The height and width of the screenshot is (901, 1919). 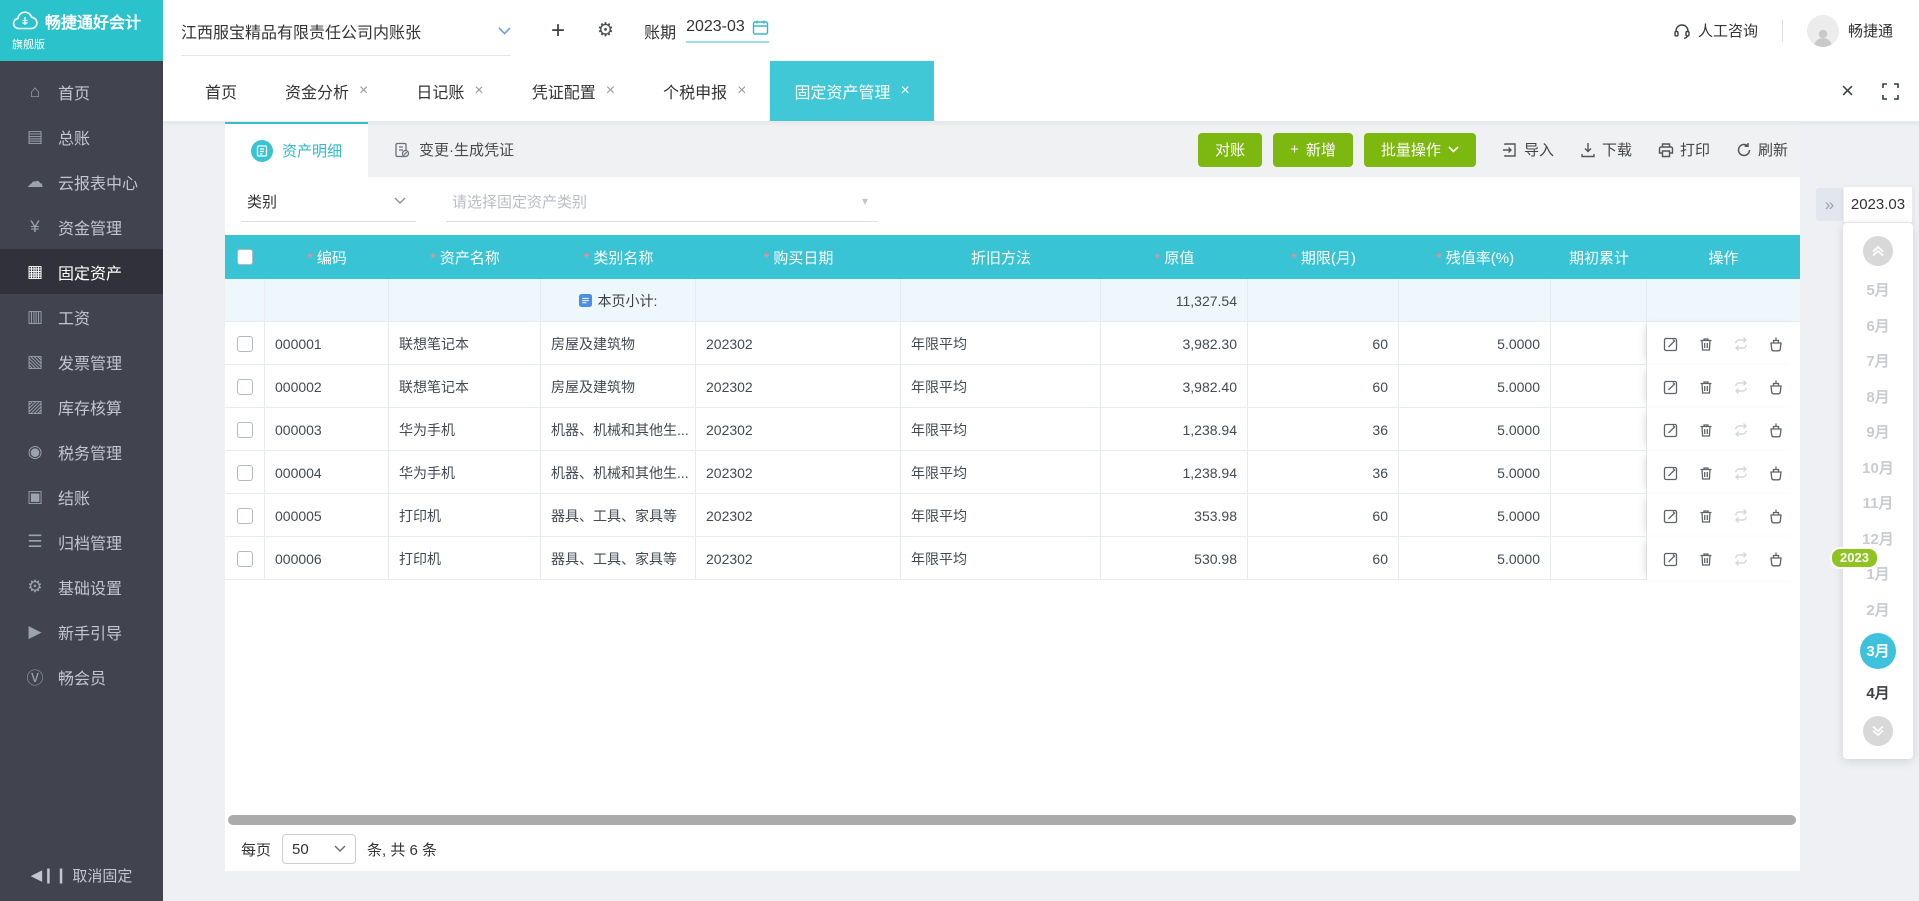 I want to click on unpin-sidebar-button: ◀❙❙ 取消固定, so click(x=81, y=876).